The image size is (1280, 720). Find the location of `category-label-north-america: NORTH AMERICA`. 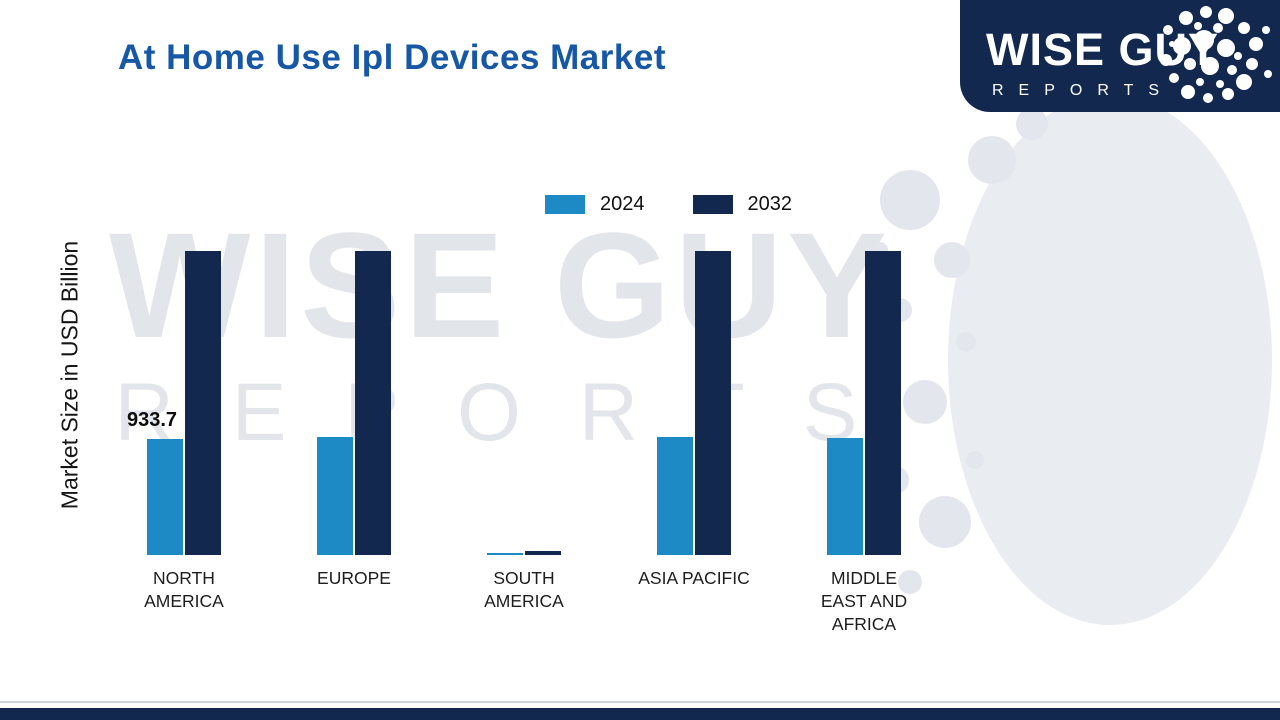

category-label-north-america: NORTH AMERICA is located at coordinates (184, 590).